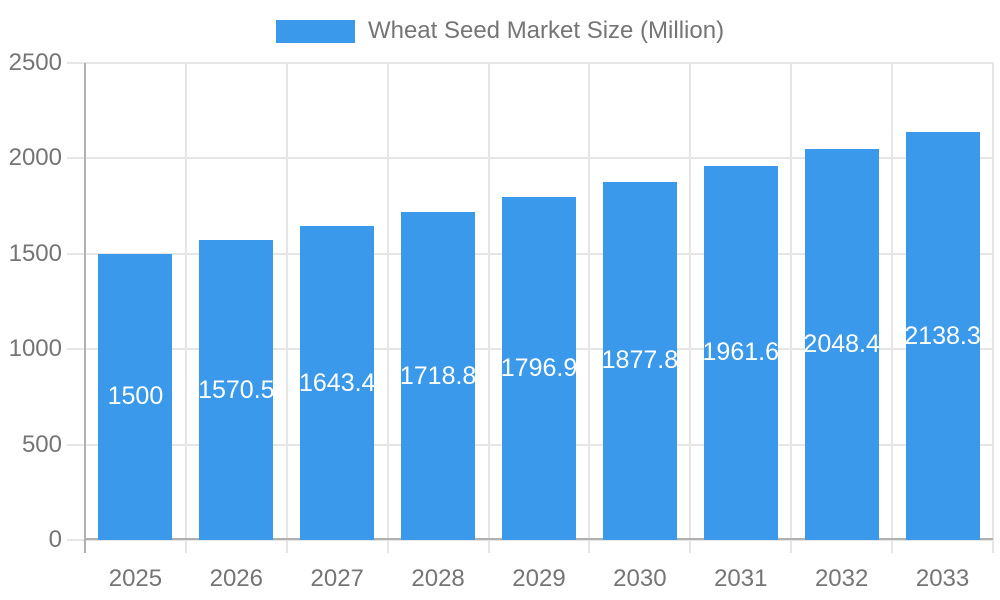  What do you see at coordinates (55, 539) in the screenshot?
I see `y-tick-label: 0` at bounding box center [55, 539].